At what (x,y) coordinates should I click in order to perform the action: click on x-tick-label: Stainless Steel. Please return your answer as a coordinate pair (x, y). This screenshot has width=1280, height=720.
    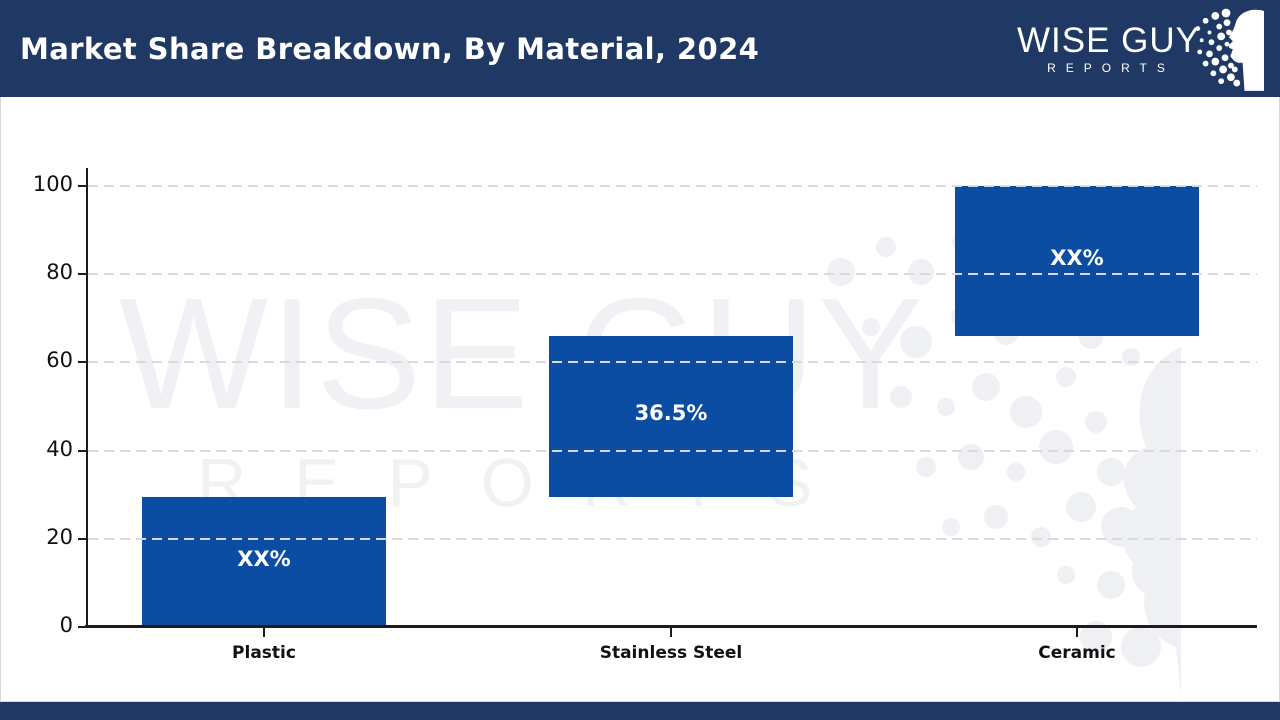
    Looking at the image, I should click on (671, 653).